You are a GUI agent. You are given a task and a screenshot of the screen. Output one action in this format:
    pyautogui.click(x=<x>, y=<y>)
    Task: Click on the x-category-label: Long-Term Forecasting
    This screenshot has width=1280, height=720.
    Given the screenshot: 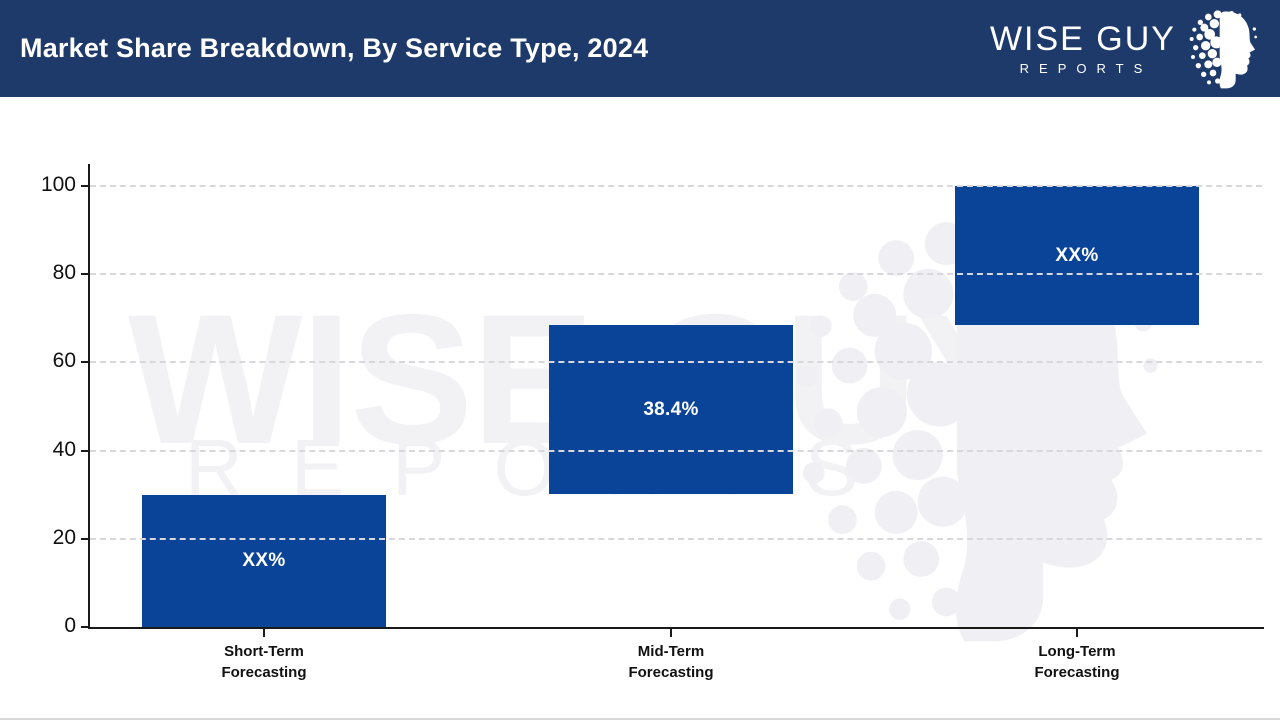 What is the action you would take?
    pyautogui.click(x=1077, y=662)
    